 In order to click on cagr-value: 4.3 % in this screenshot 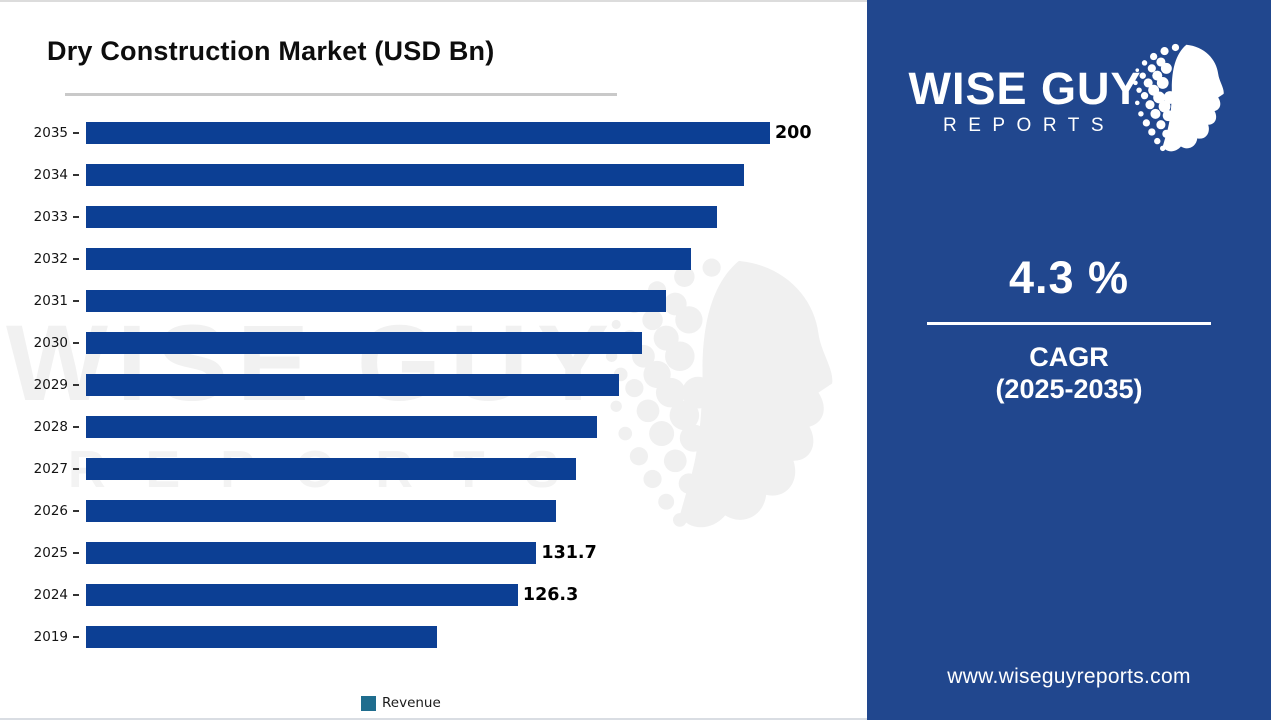, I will do `click(1069, 277)`.